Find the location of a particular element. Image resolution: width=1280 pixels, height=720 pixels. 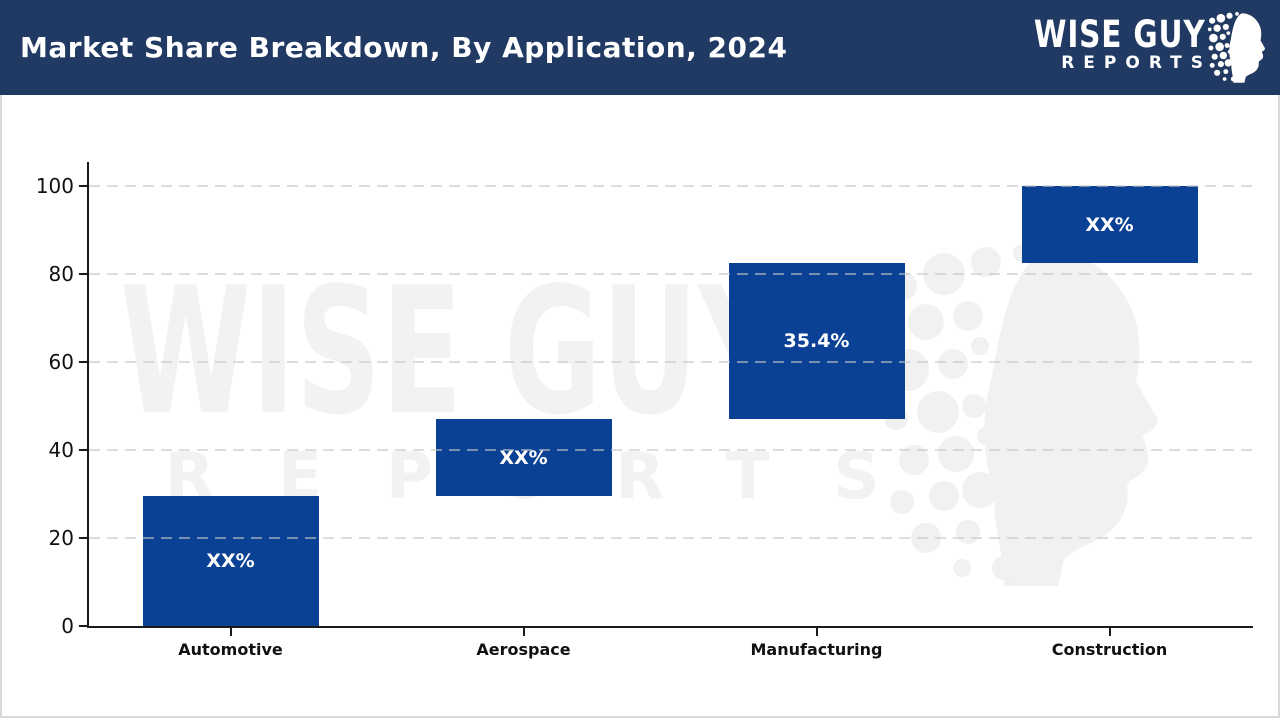

logo-text: WISE GUY REPORTS is located at coordinates (1098, 44).